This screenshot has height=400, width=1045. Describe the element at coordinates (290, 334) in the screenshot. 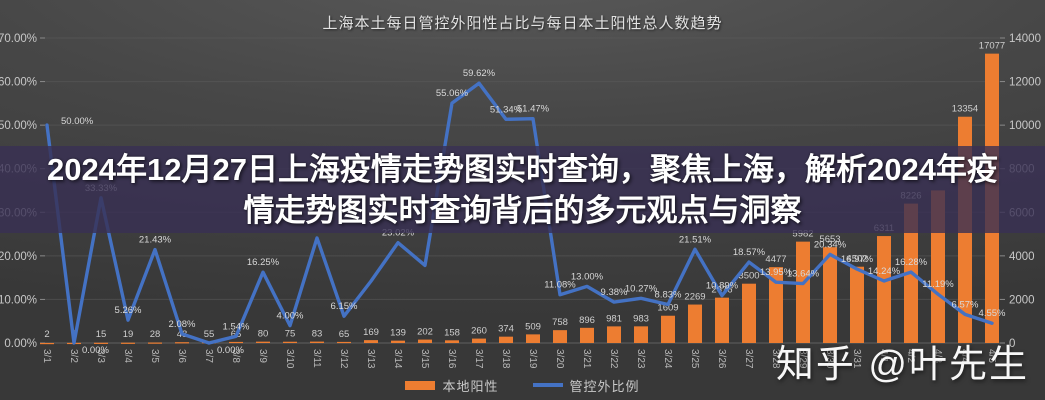

I see `bar-label: 75` at that location.